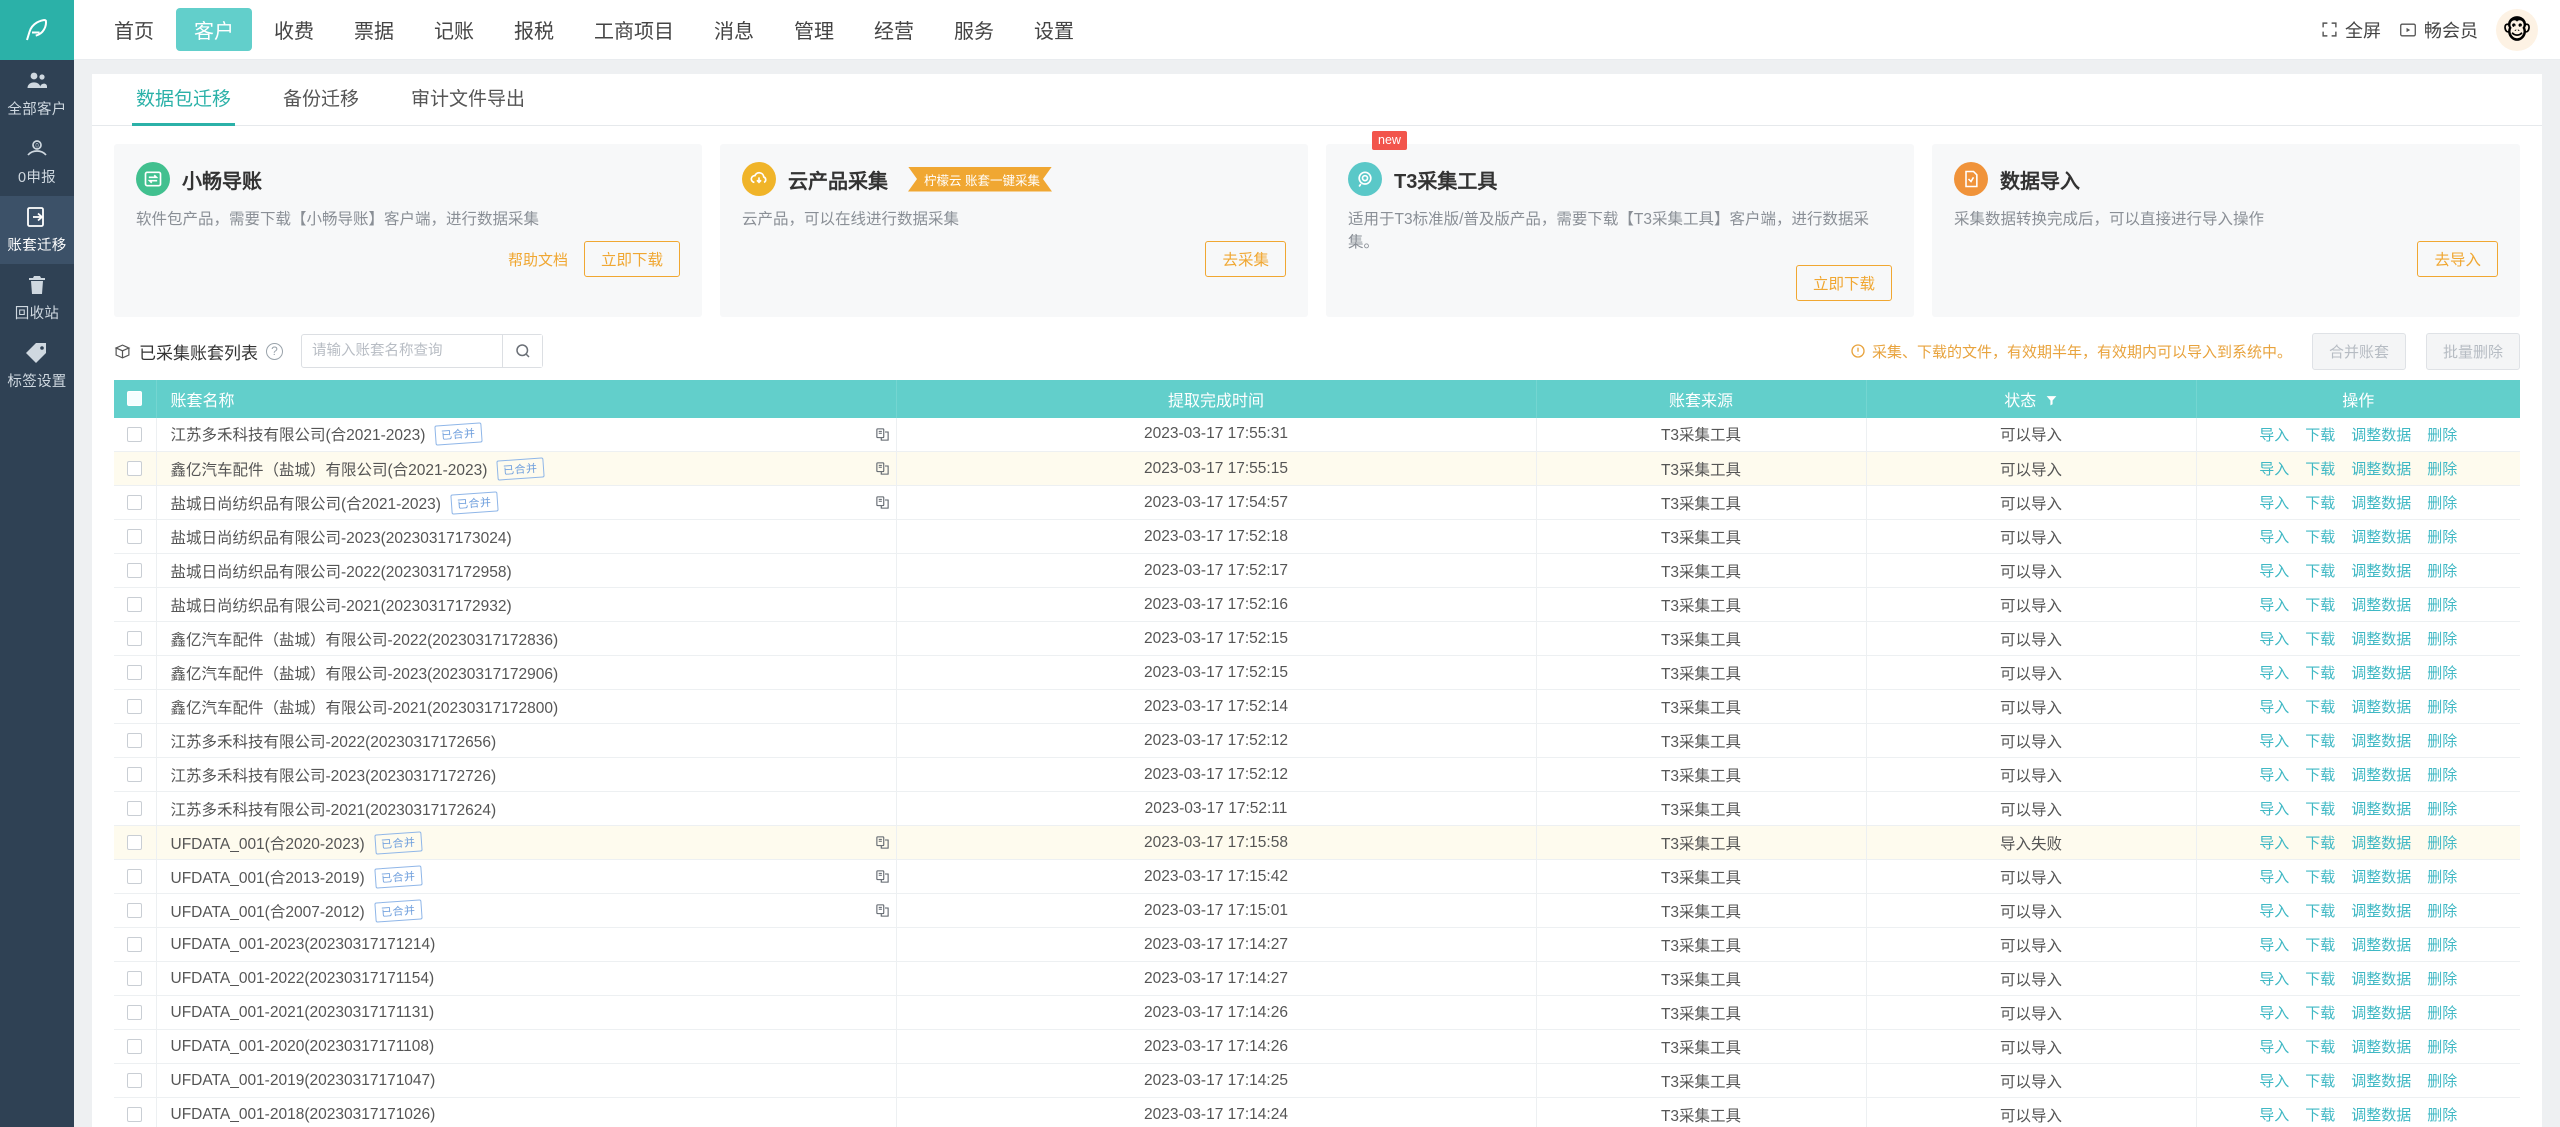 This screenshot has width=2560, height=1127. Describe the element at coordinates (814, 32) in the screenshot. I see `nav-manage: 管理` at that location.